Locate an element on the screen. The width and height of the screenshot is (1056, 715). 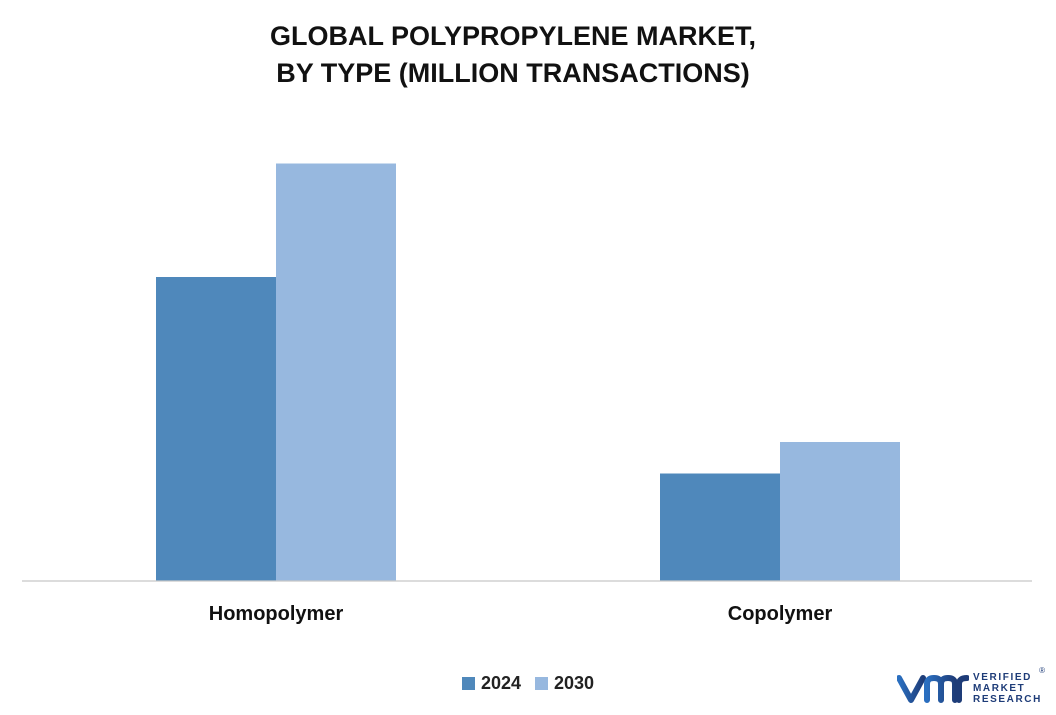
bar-copolymer-2030 is located at coordinates (840, 511).